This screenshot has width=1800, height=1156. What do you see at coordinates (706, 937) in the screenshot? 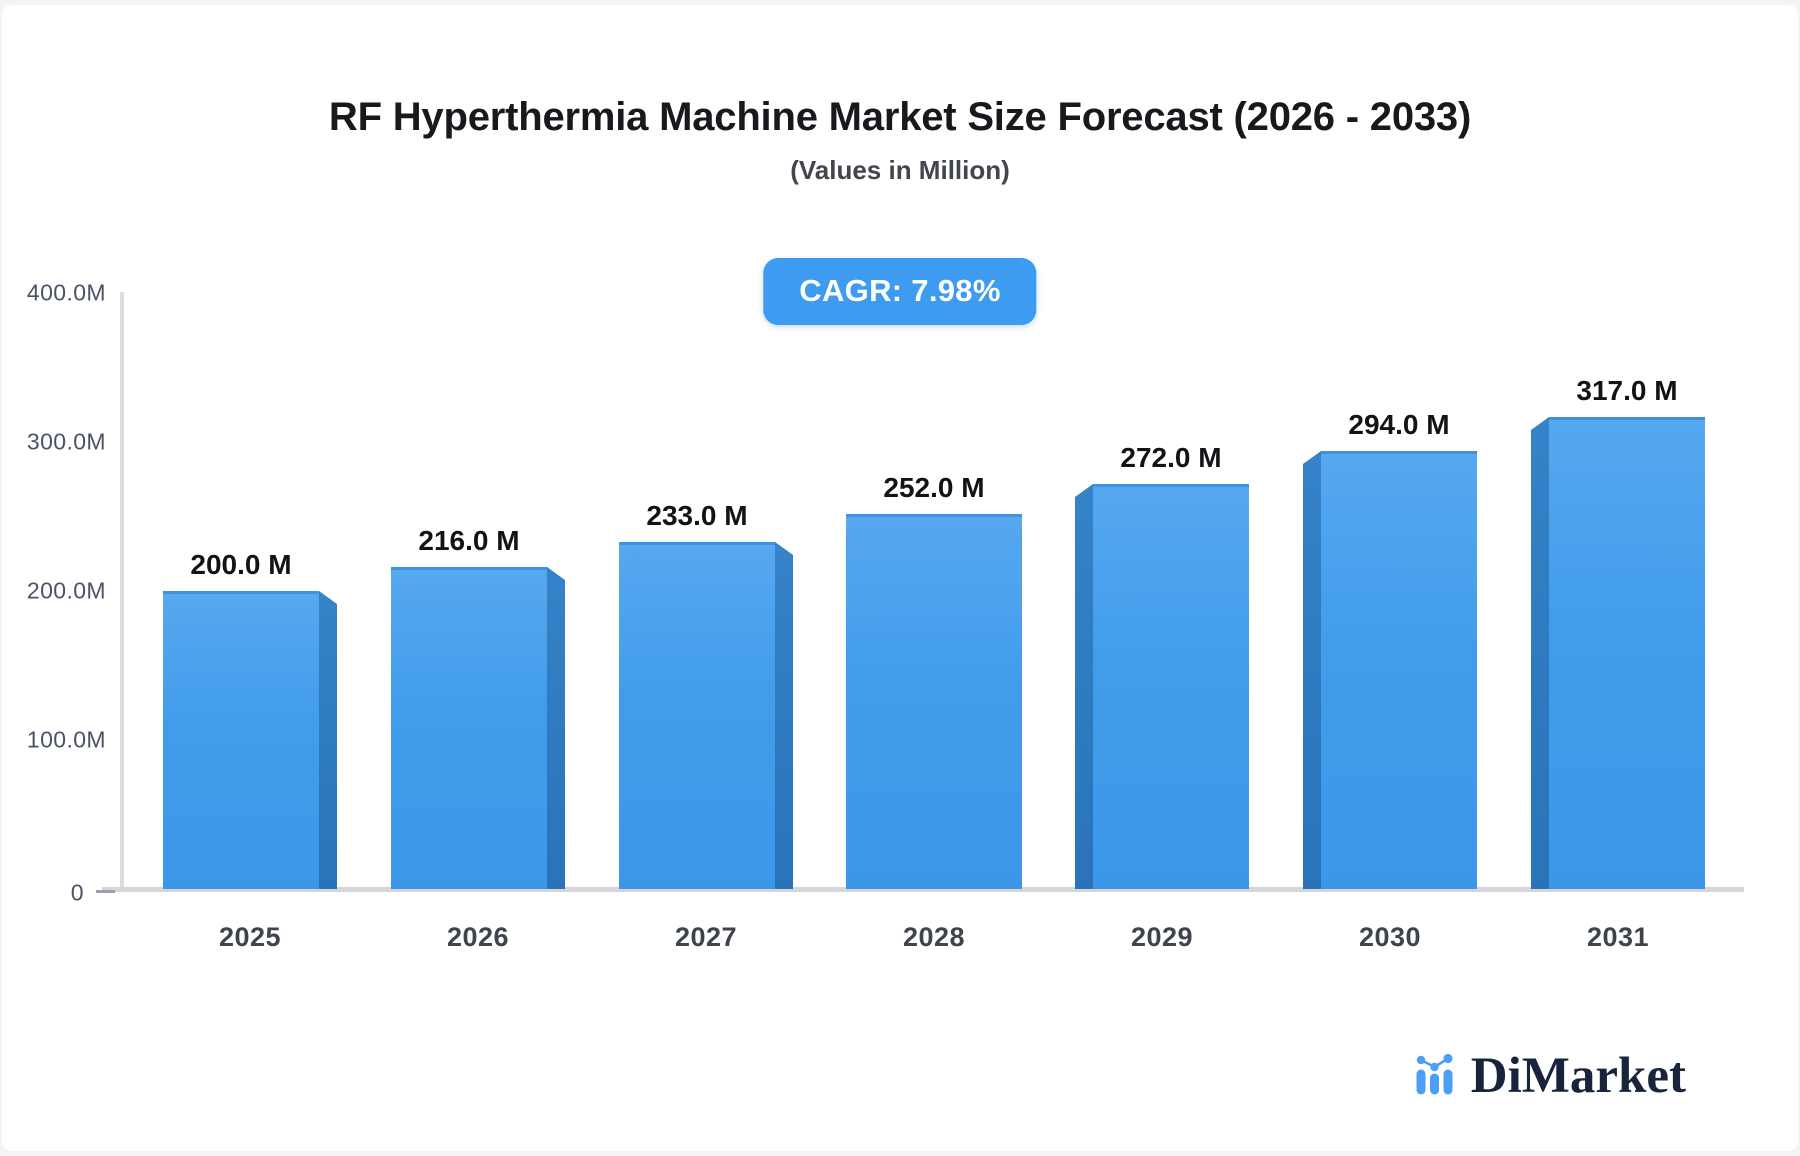
I see `x-axis-label: 2027` at bounding box center [706, 937].